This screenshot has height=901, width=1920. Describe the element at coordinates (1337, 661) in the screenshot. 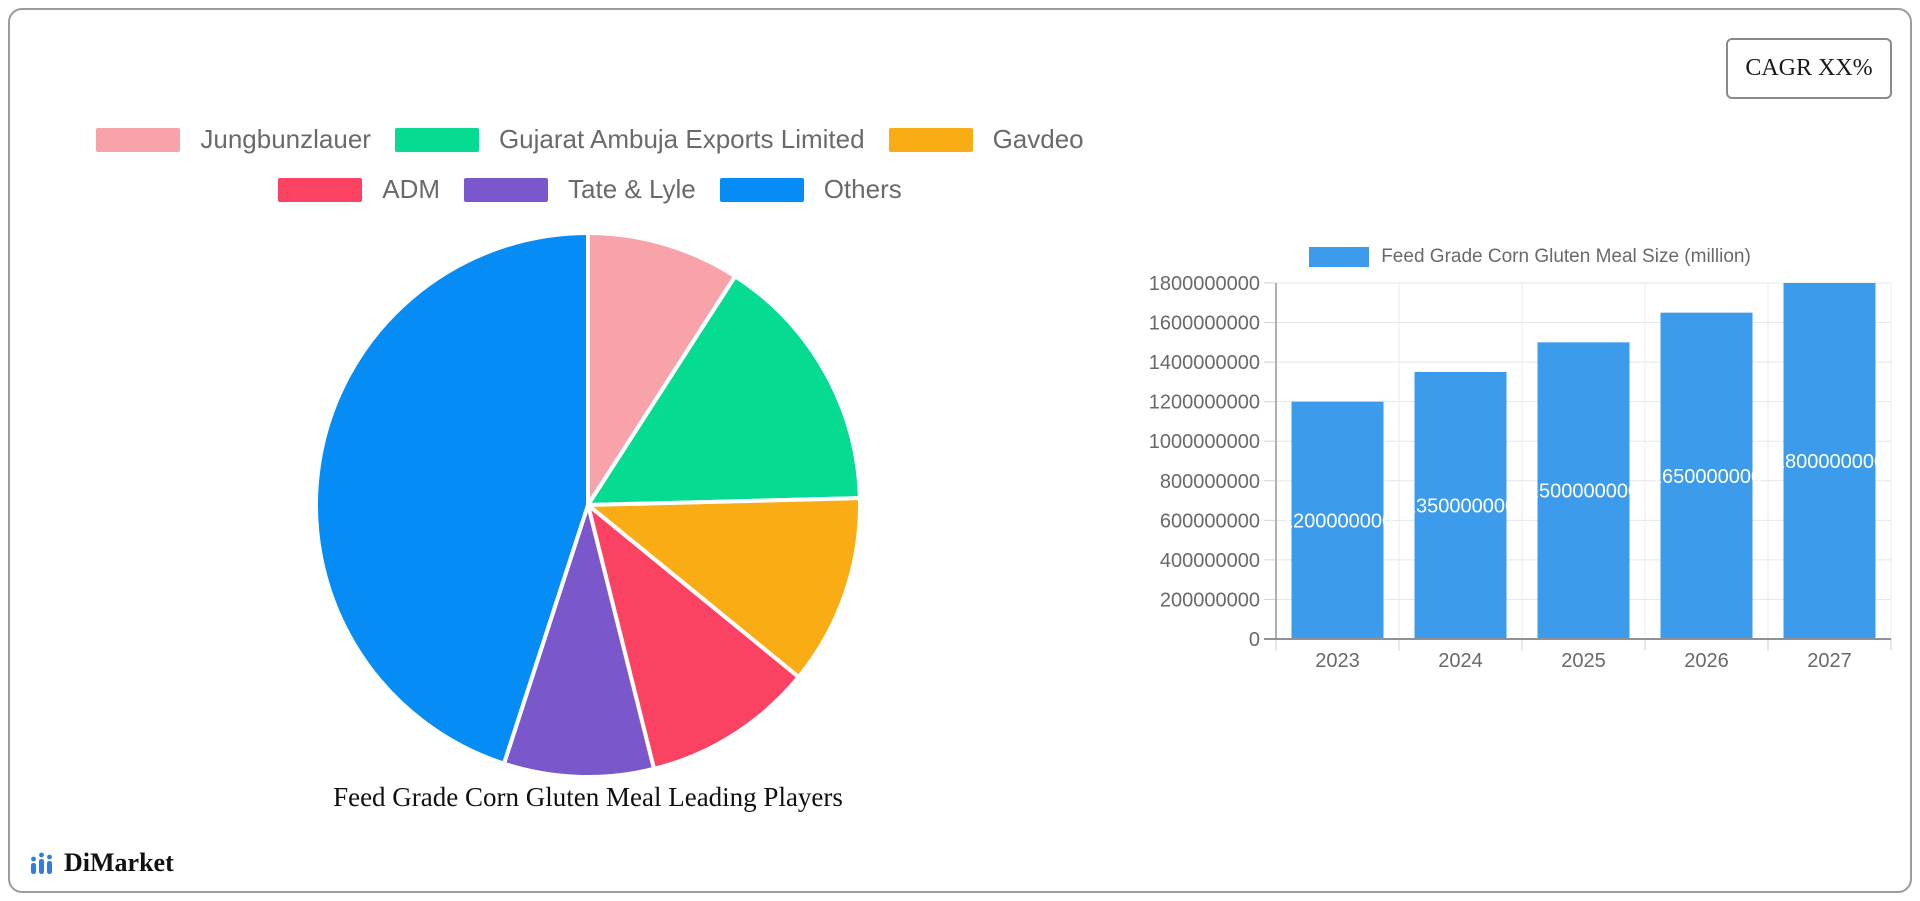

I see `x-axis-label: 2023` at that location.